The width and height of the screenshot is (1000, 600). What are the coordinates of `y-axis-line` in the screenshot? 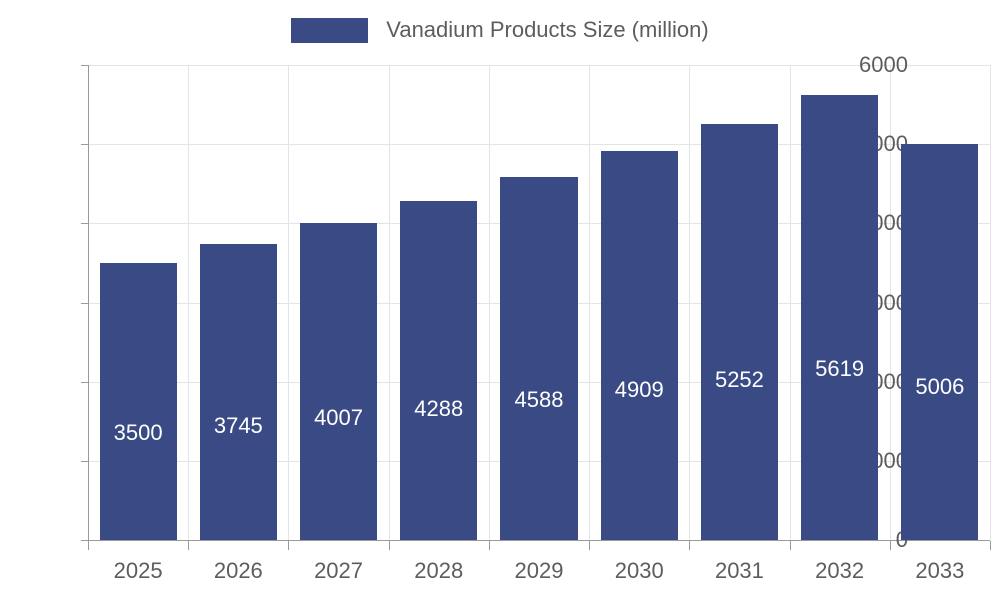 It's located at (88, 303).